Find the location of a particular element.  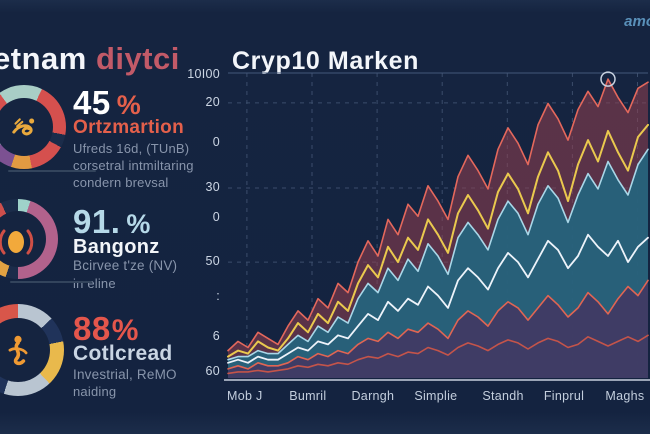

page-title-white: etnam is located at coordinates (43, 58).